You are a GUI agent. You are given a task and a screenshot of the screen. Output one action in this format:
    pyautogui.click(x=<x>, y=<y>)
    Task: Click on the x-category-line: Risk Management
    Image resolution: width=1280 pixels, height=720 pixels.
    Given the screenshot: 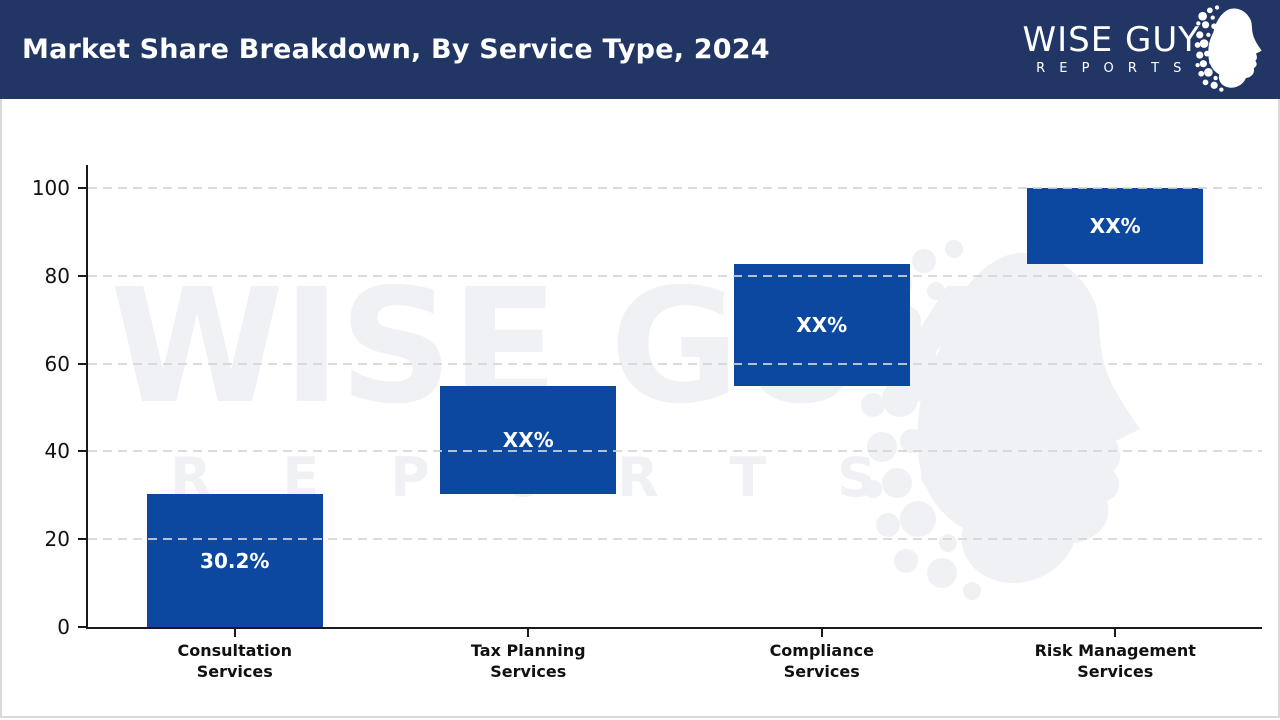 What is the action you would take?
    pyautogui.click(x=1115, y=650)
    